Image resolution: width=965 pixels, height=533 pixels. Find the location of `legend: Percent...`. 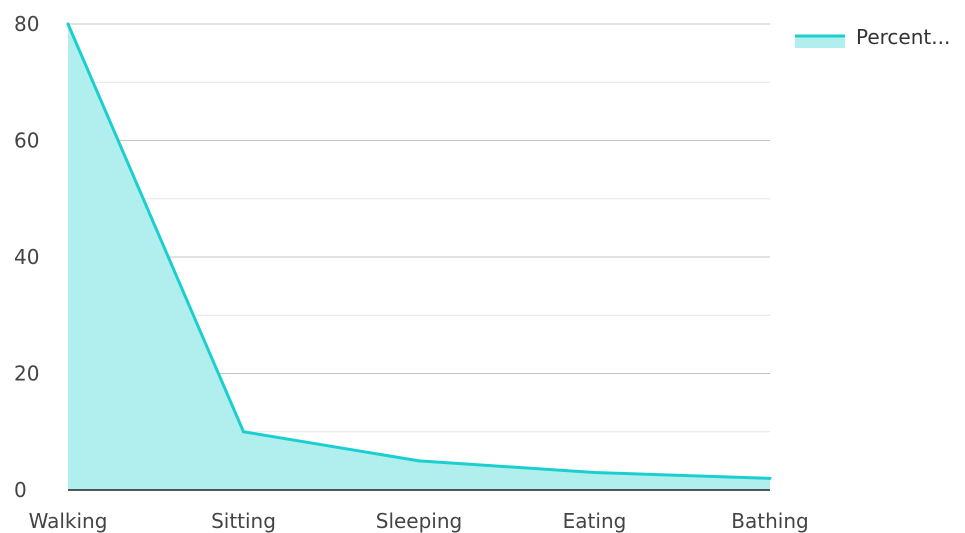

legend: Percent... is located at coordinates (872, 37).